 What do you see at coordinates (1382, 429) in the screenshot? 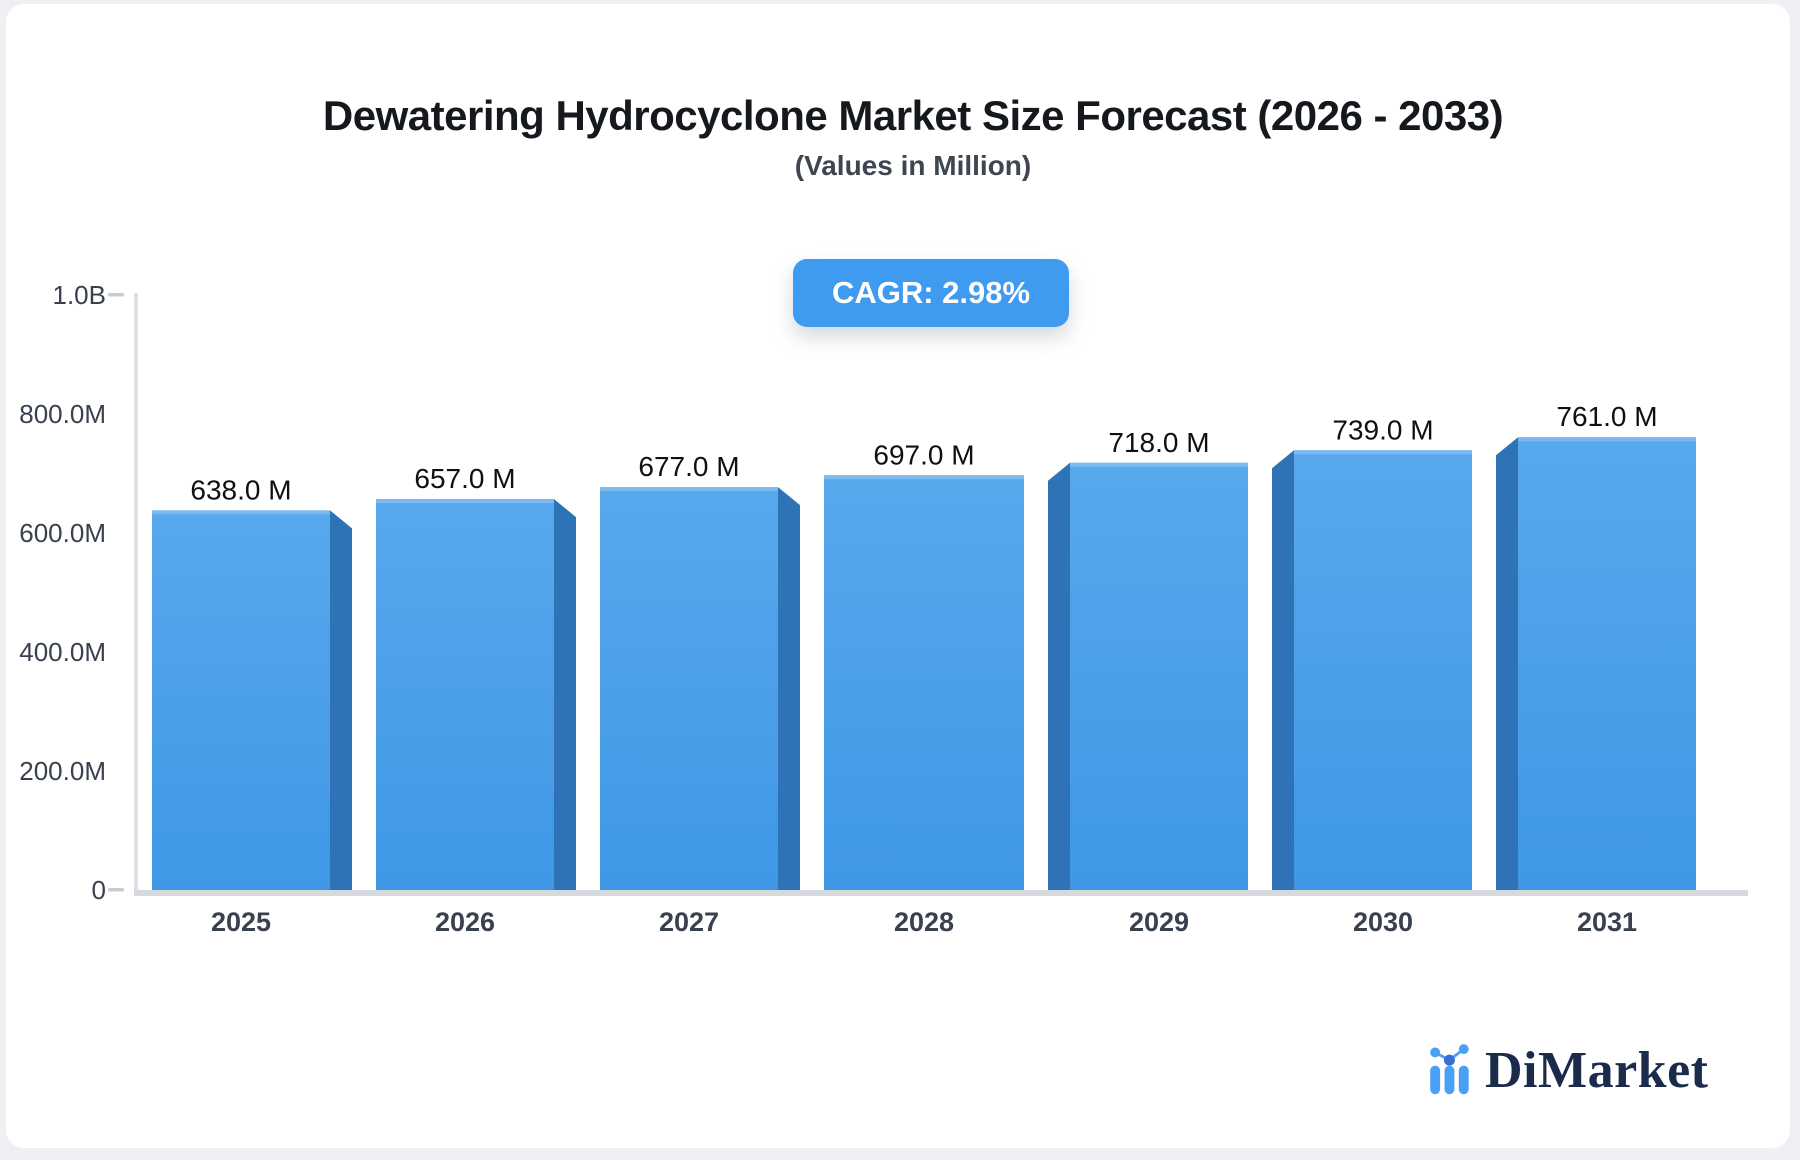
I see `bar-value-label: 739.0 M` at bounding box center [1382, 429].